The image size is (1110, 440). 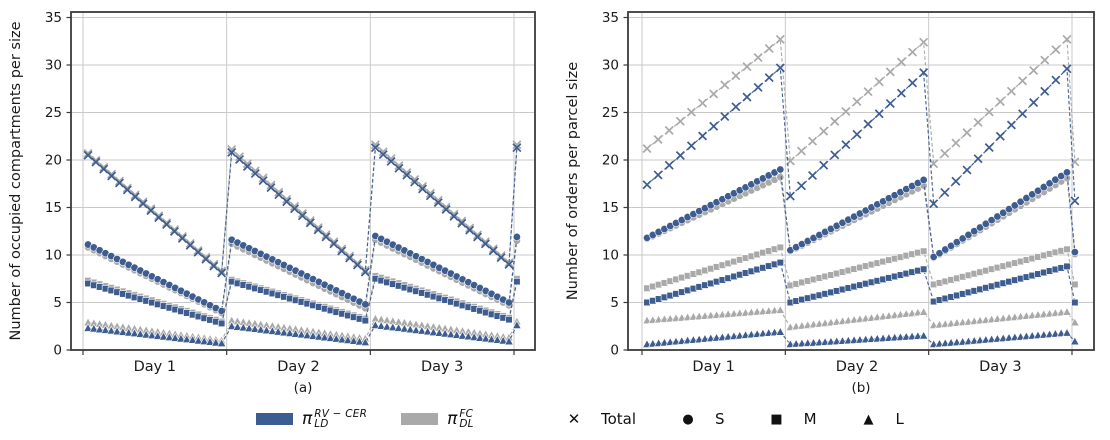 What do you see at coordinates (573, 181) in the screenshot?
I see `y-axis-label-b: Number of orders per parcel size` at bounding box center [573, 181].